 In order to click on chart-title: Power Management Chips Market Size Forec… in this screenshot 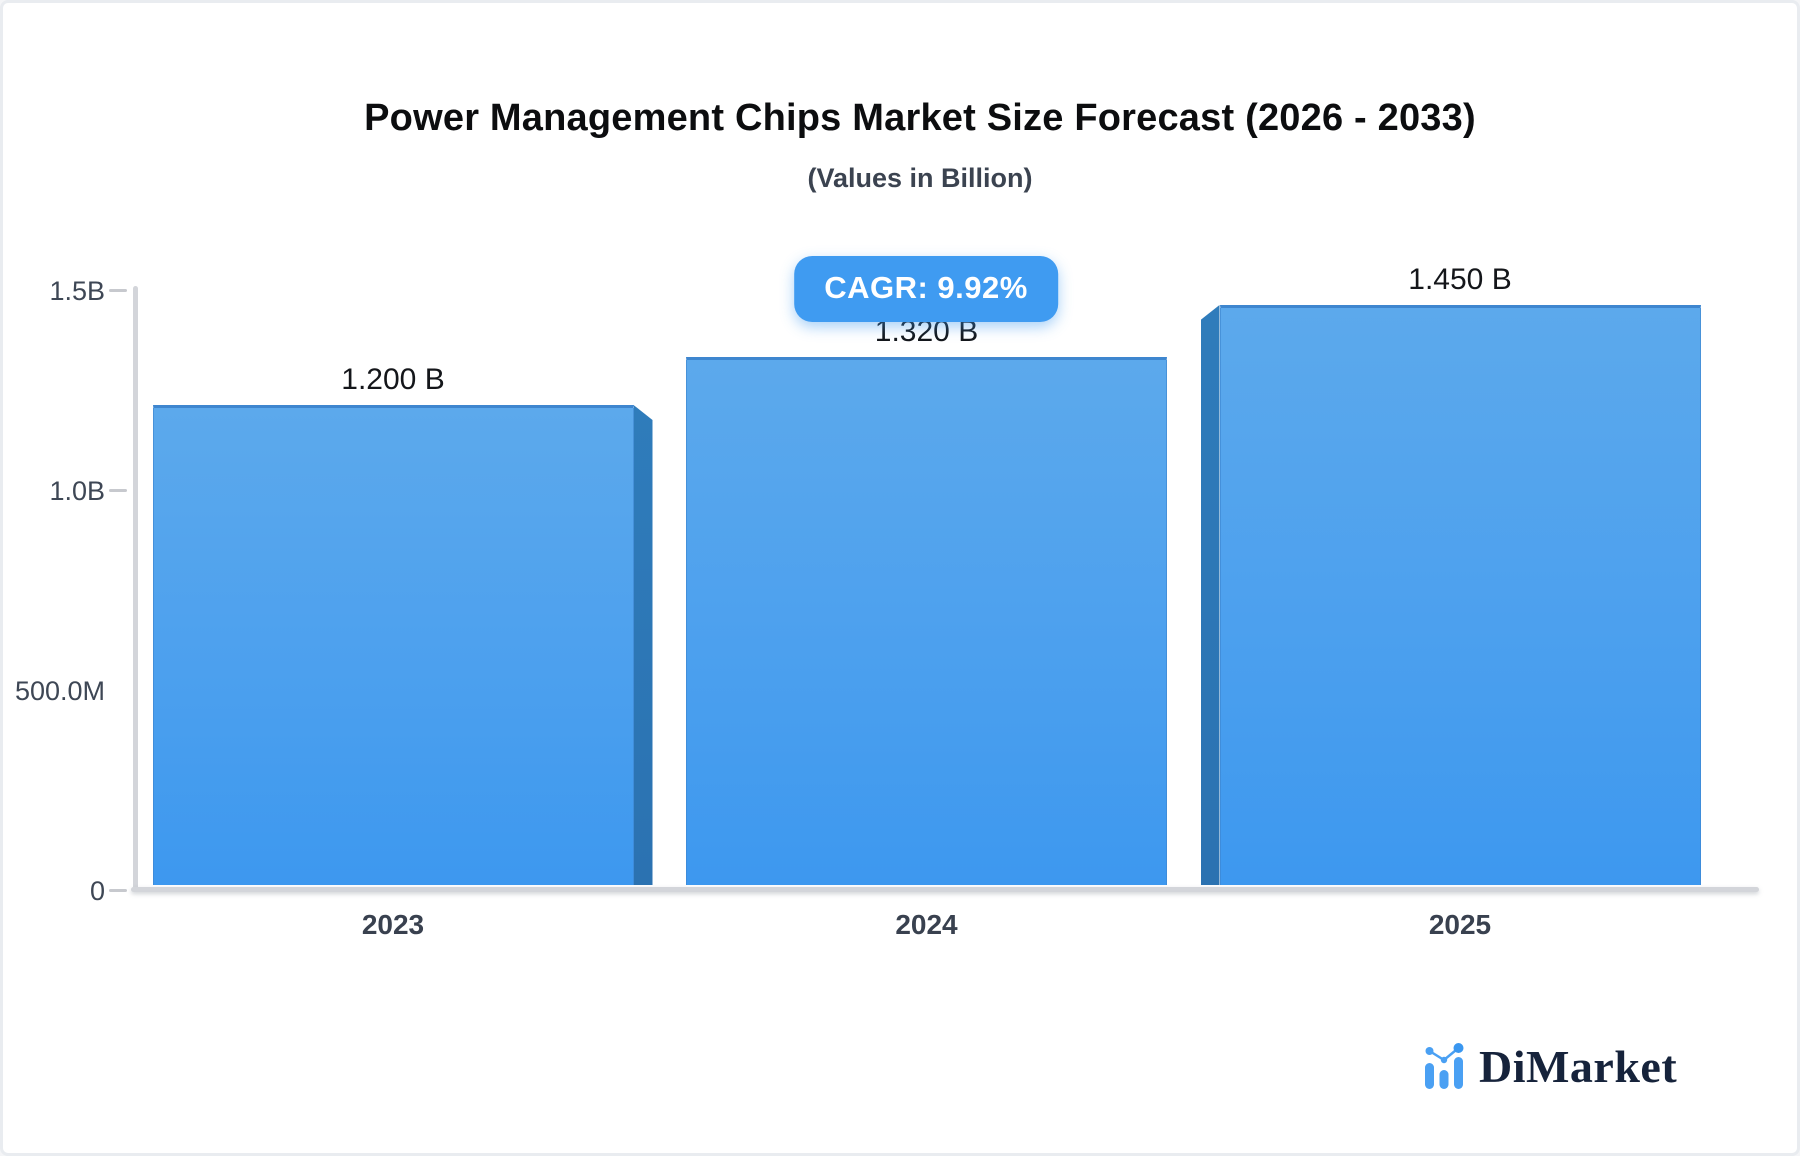, I will do `click(920, 118)`.